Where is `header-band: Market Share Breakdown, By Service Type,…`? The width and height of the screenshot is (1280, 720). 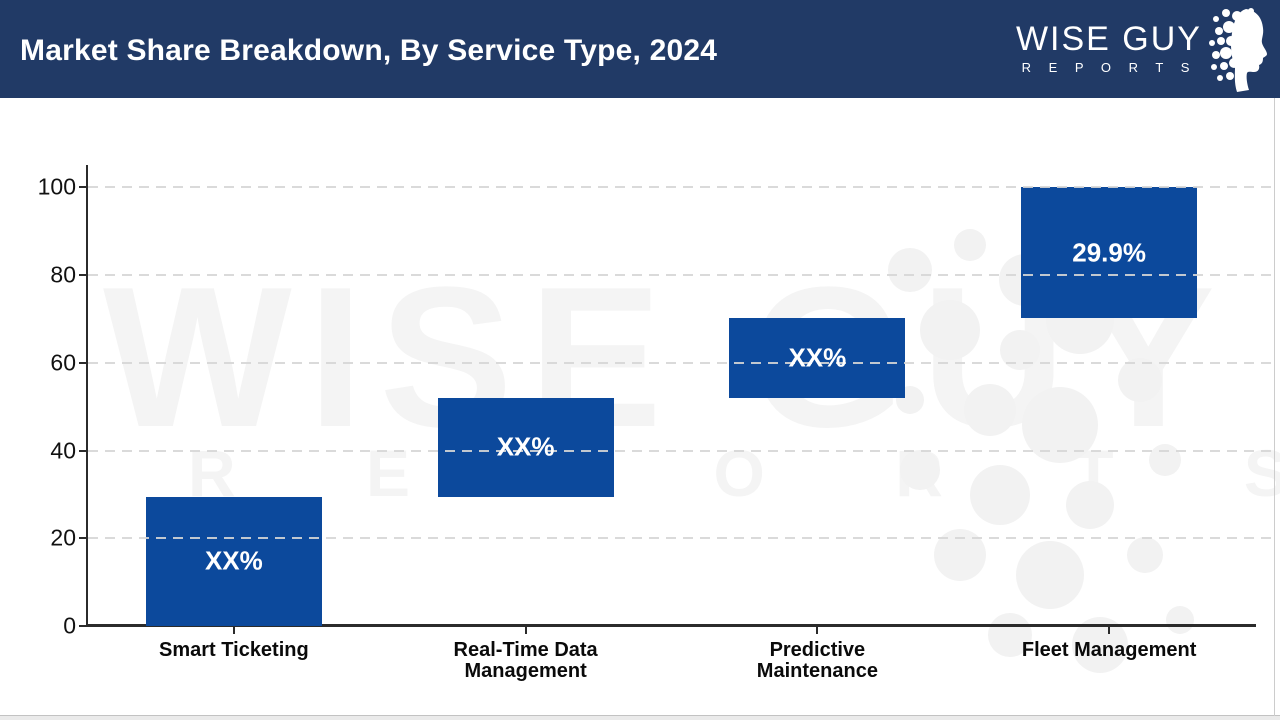
header-band: Market Share Breakdown, By Service Type,… is located at coordinates (640, 49).